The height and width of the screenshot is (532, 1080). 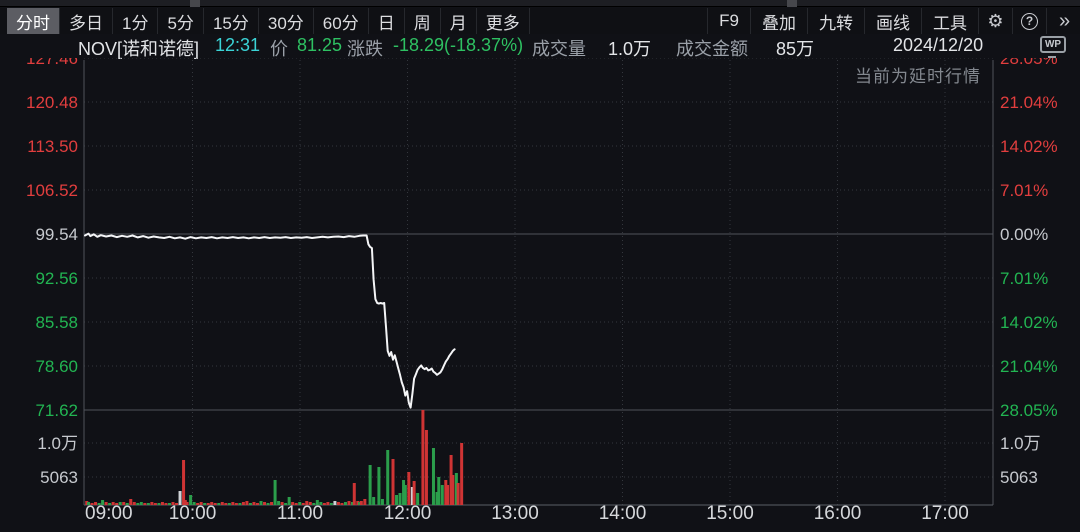 What do you see at coordinates (1029, 322) in the screenshot?
I see `percent-axis-label: 14.02%` at bounding box center [1029, 322].